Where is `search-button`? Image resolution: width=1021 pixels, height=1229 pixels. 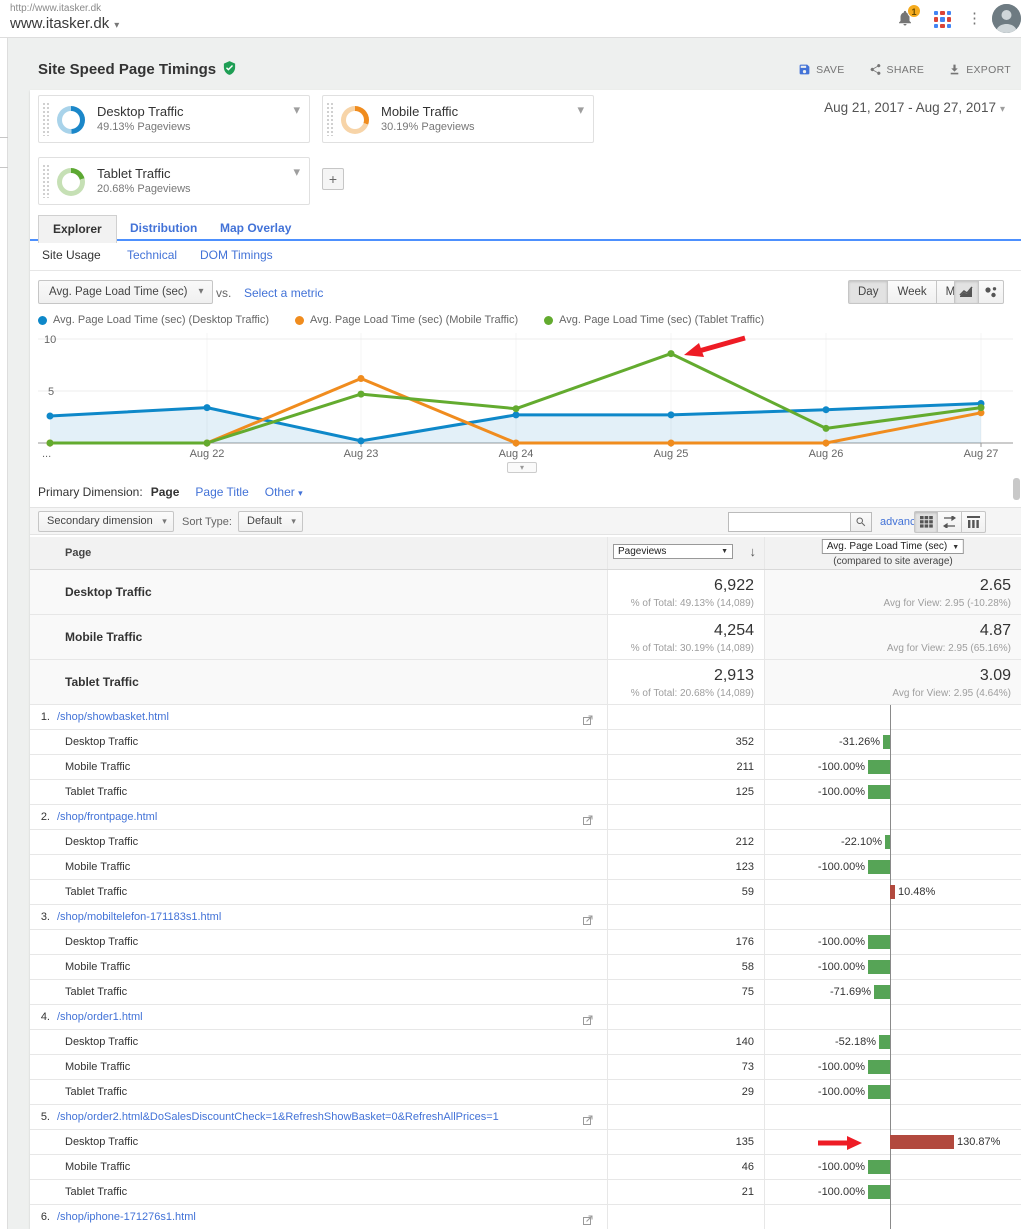
search-button is located at coordinates (861, 522).